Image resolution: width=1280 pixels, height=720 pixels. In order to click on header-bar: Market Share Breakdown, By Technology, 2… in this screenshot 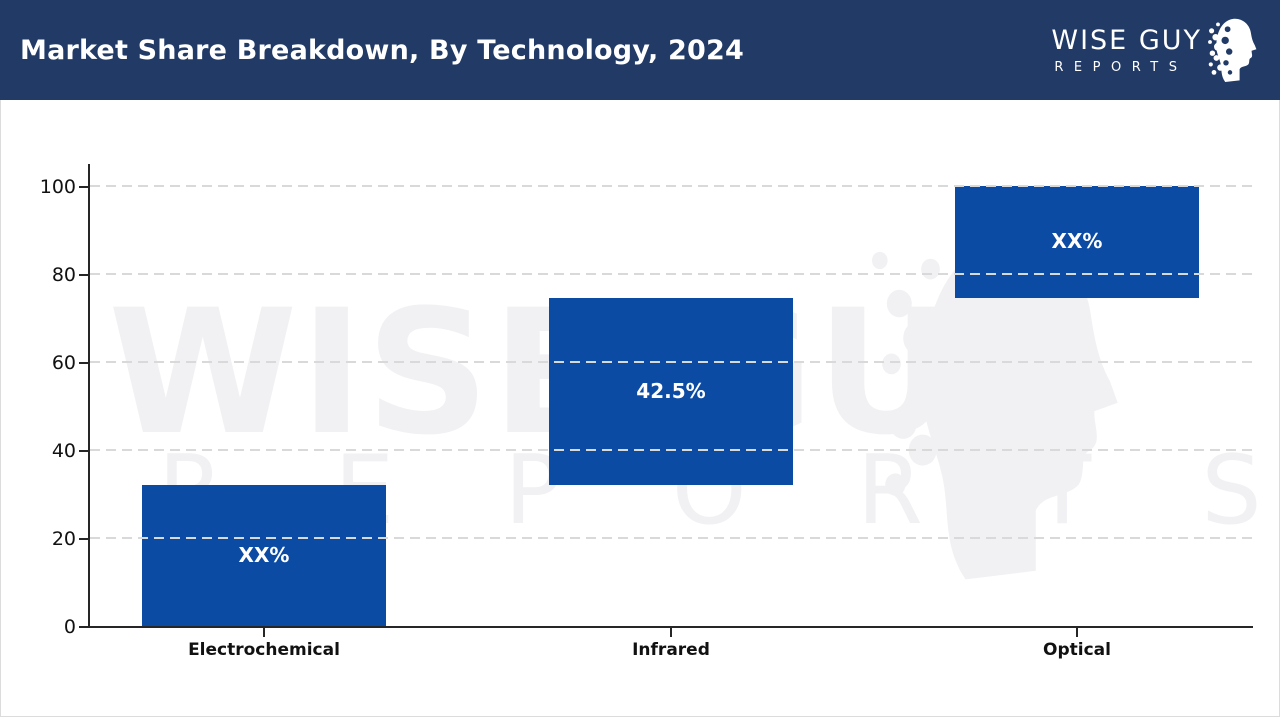, I will do `click(640, 50)`.